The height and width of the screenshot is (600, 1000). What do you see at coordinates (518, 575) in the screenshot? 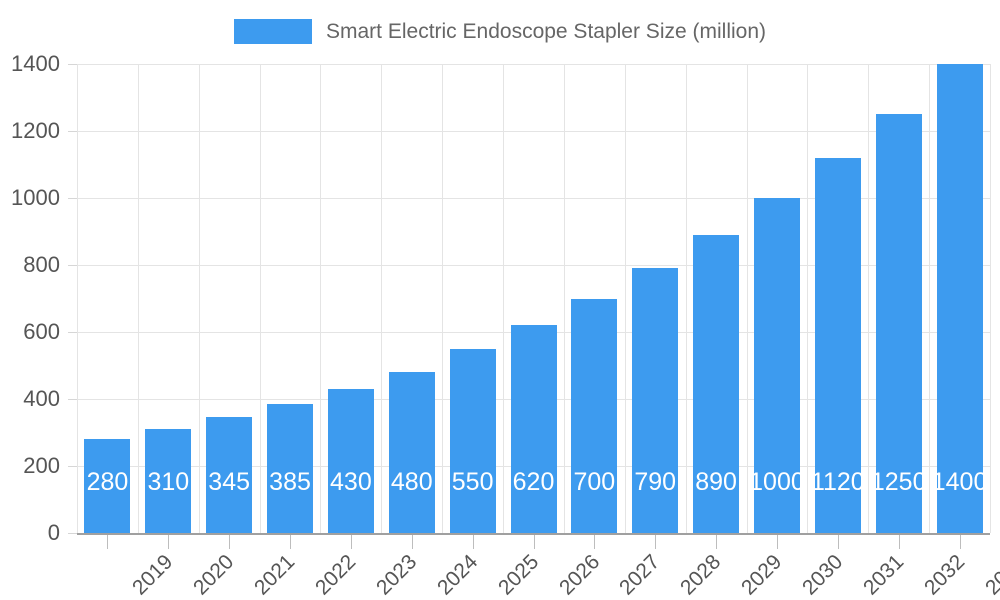
I see `x-axis-tick-label: 2025` at bounding box center [518, 575].